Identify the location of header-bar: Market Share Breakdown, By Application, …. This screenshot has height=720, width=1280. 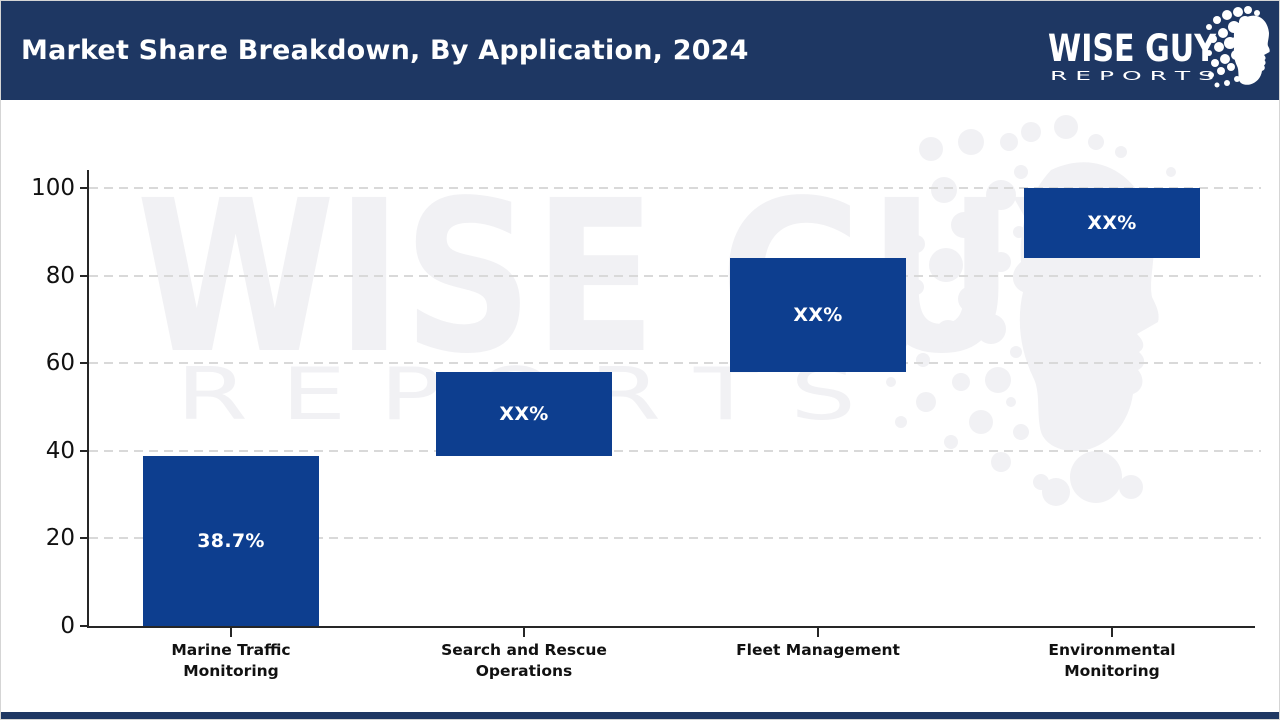
(640, 50).